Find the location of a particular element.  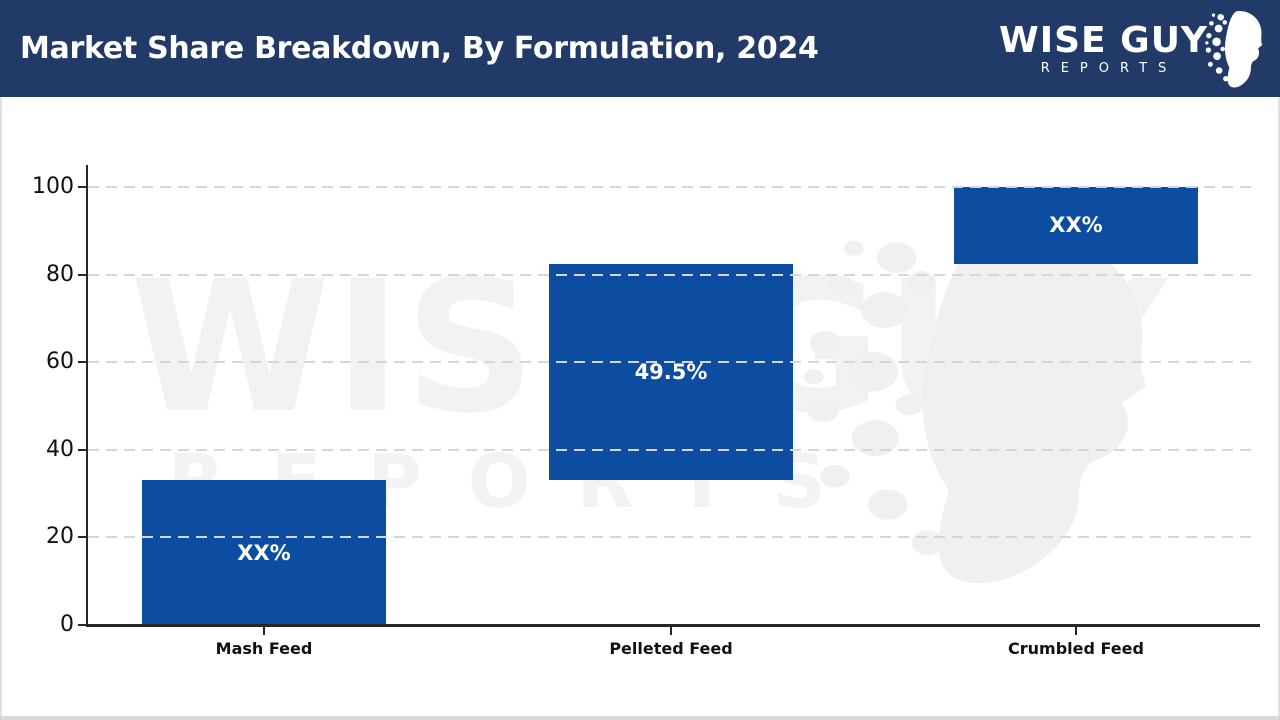

y-tick-label-0: 0 is located at coordinates (67, 624).